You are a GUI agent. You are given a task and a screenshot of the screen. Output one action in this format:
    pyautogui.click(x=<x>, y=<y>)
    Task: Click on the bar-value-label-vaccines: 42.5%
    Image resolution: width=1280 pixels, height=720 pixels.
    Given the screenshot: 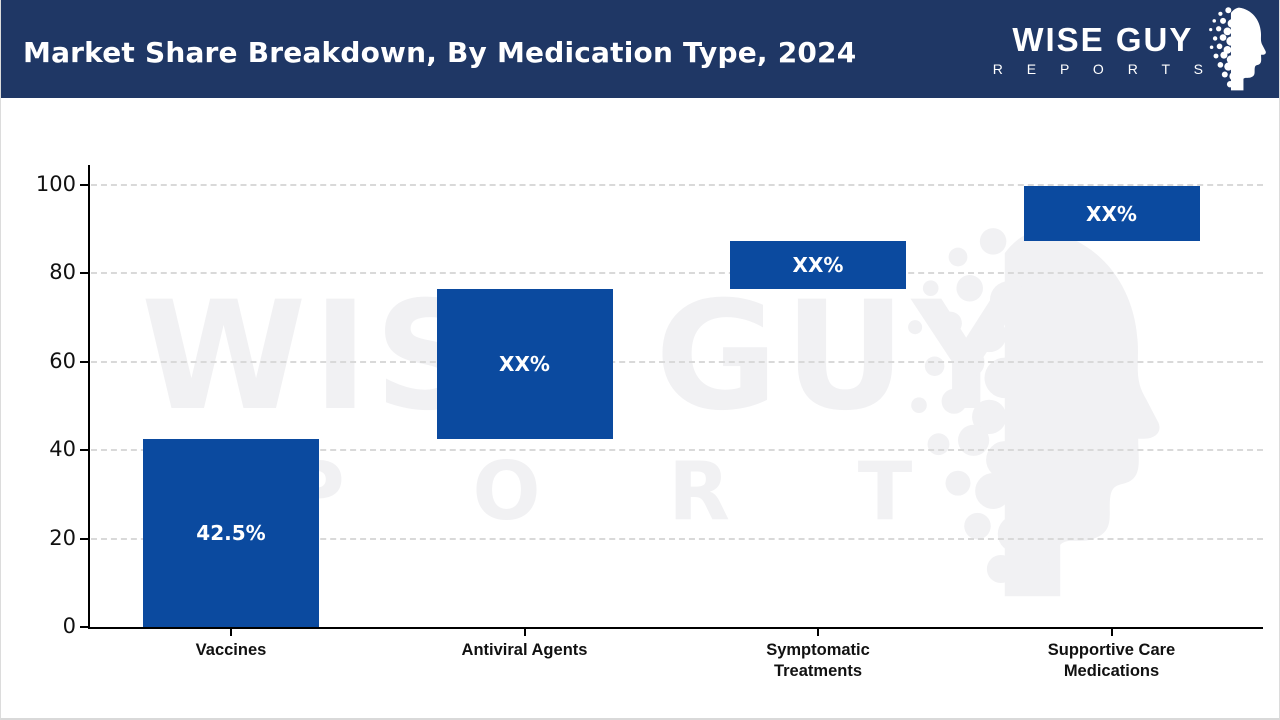 What is the action you would take?
    pyautogui.click(x=231, y=533)
    